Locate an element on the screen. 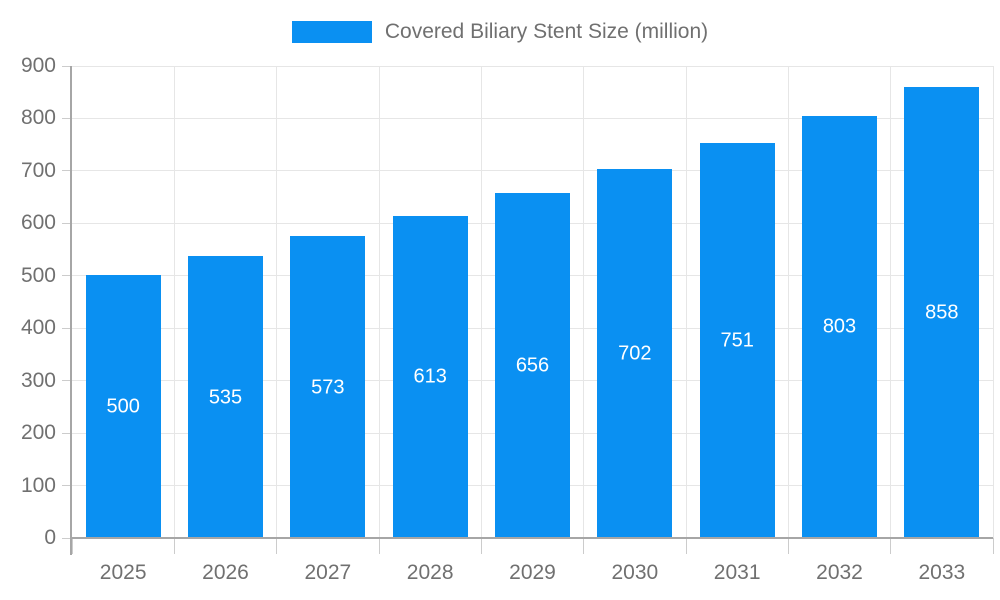 The image size is (1000, 600). bar-2029 is located at coordinates (532, 365).